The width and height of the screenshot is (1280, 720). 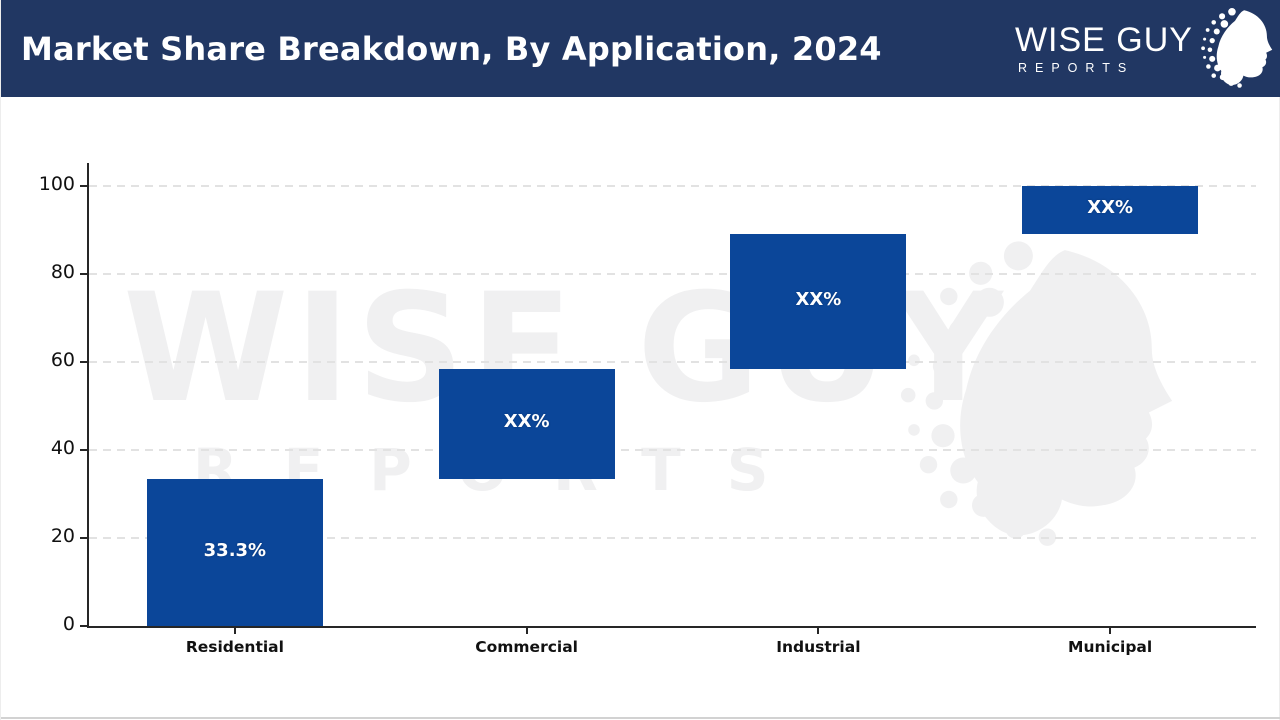 What do you see at coordinates (62, 360) in the screenshot?
I see `y-tick-label: 60` at bounding box center [62, 360].